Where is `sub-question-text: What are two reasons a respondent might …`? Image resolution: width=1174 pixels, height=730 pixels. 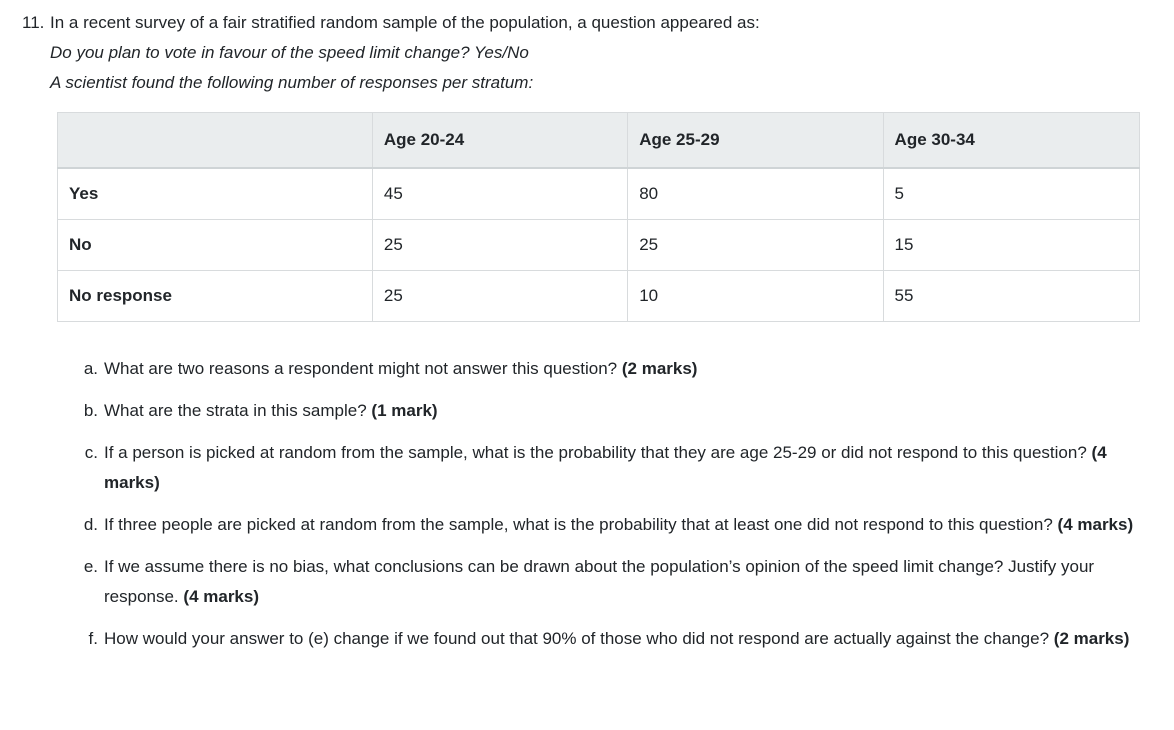 sub-question-text: What are two reasons a respondent might … is located at coordinates (361, 368).